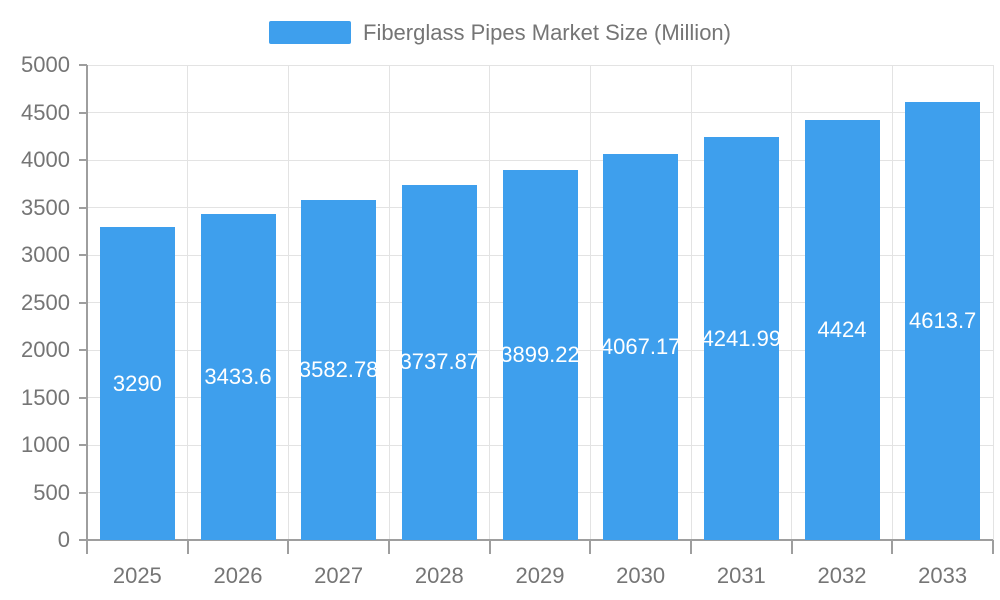  Describe the element at coordinates (87, 309) in the screenshot. I see `y-axis-line` at that location.